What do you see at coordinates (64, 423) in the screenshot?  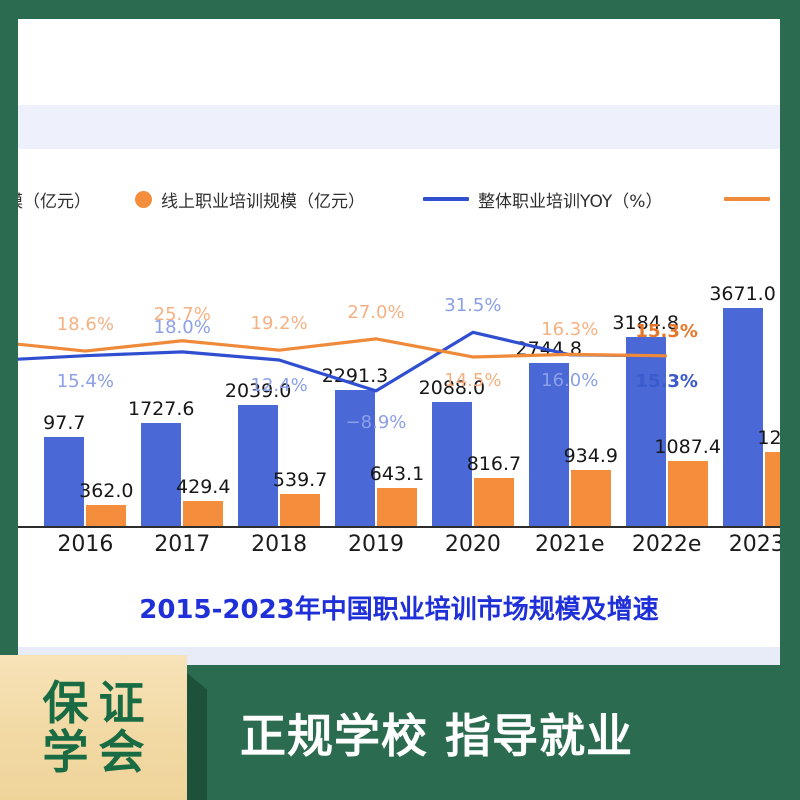 I see `bar-value-label: 97.7` at bounding box center [64, 423].